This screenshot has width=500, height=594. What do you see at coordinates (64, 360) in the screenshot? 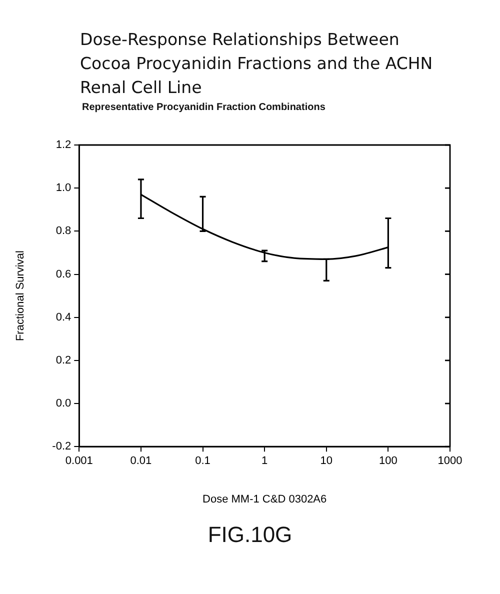
I see `y-tick-label: 0.2` at bounding box center [64, 360].